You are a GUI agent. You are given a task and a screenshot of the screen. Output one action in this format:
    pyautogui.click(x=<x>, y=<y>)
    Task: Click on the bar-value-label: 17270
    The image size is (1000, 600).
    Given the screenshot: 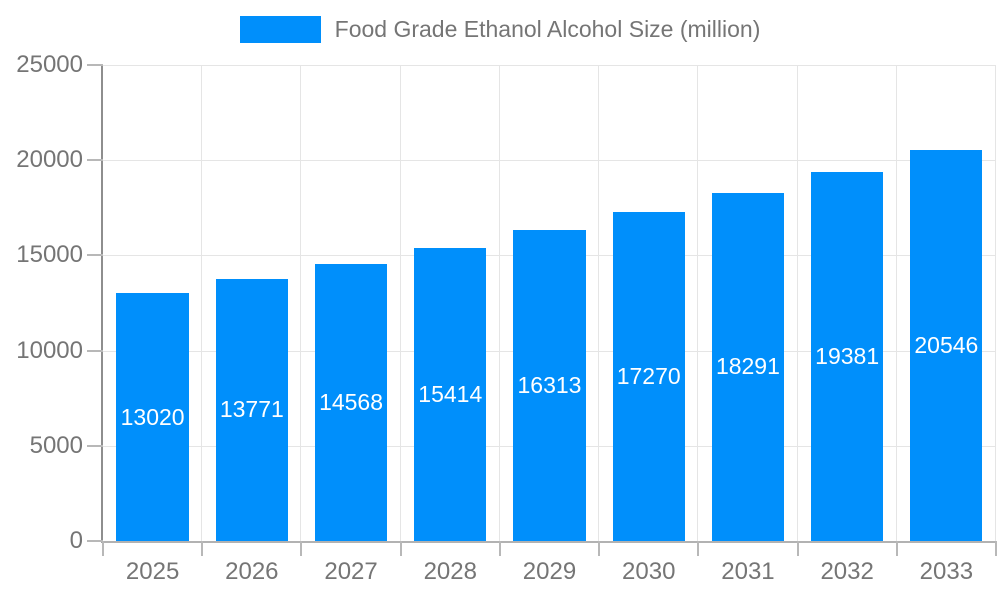 What is the action you would take?
    pyautogui.click(x=648, y=376)
    